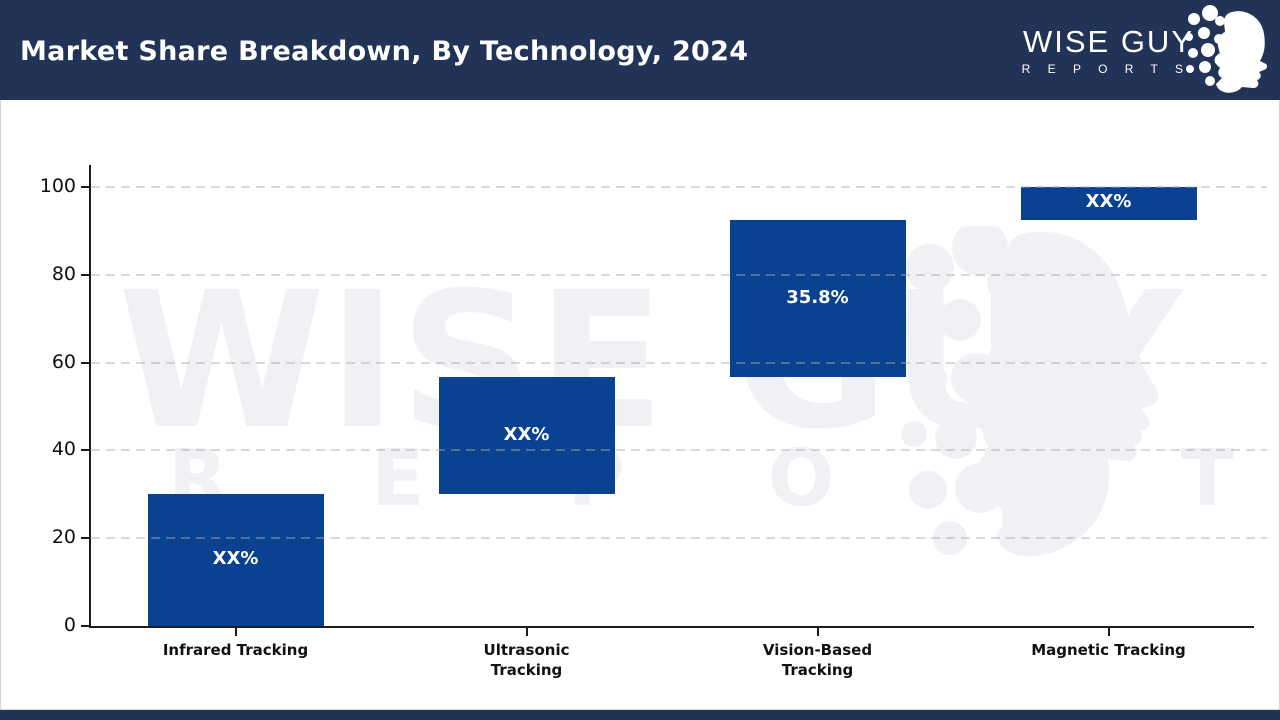 This screenshot has width=1280, height=720. I want to click on brand-subname: R E P O R T S, so click(1105, 69).